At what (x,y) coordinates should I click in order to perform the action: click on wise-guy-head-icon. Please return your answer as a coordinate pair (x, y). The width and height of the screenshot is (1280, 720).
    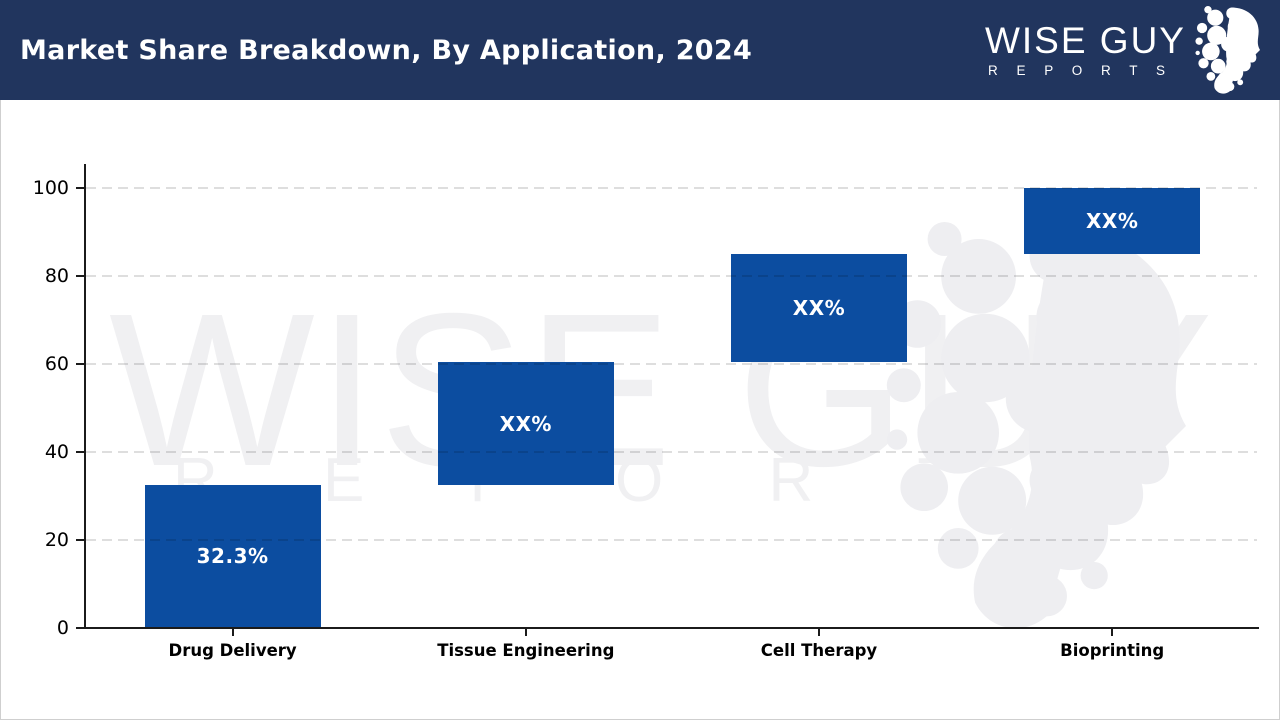
    Looking at the image, I should click on (1227, 50).